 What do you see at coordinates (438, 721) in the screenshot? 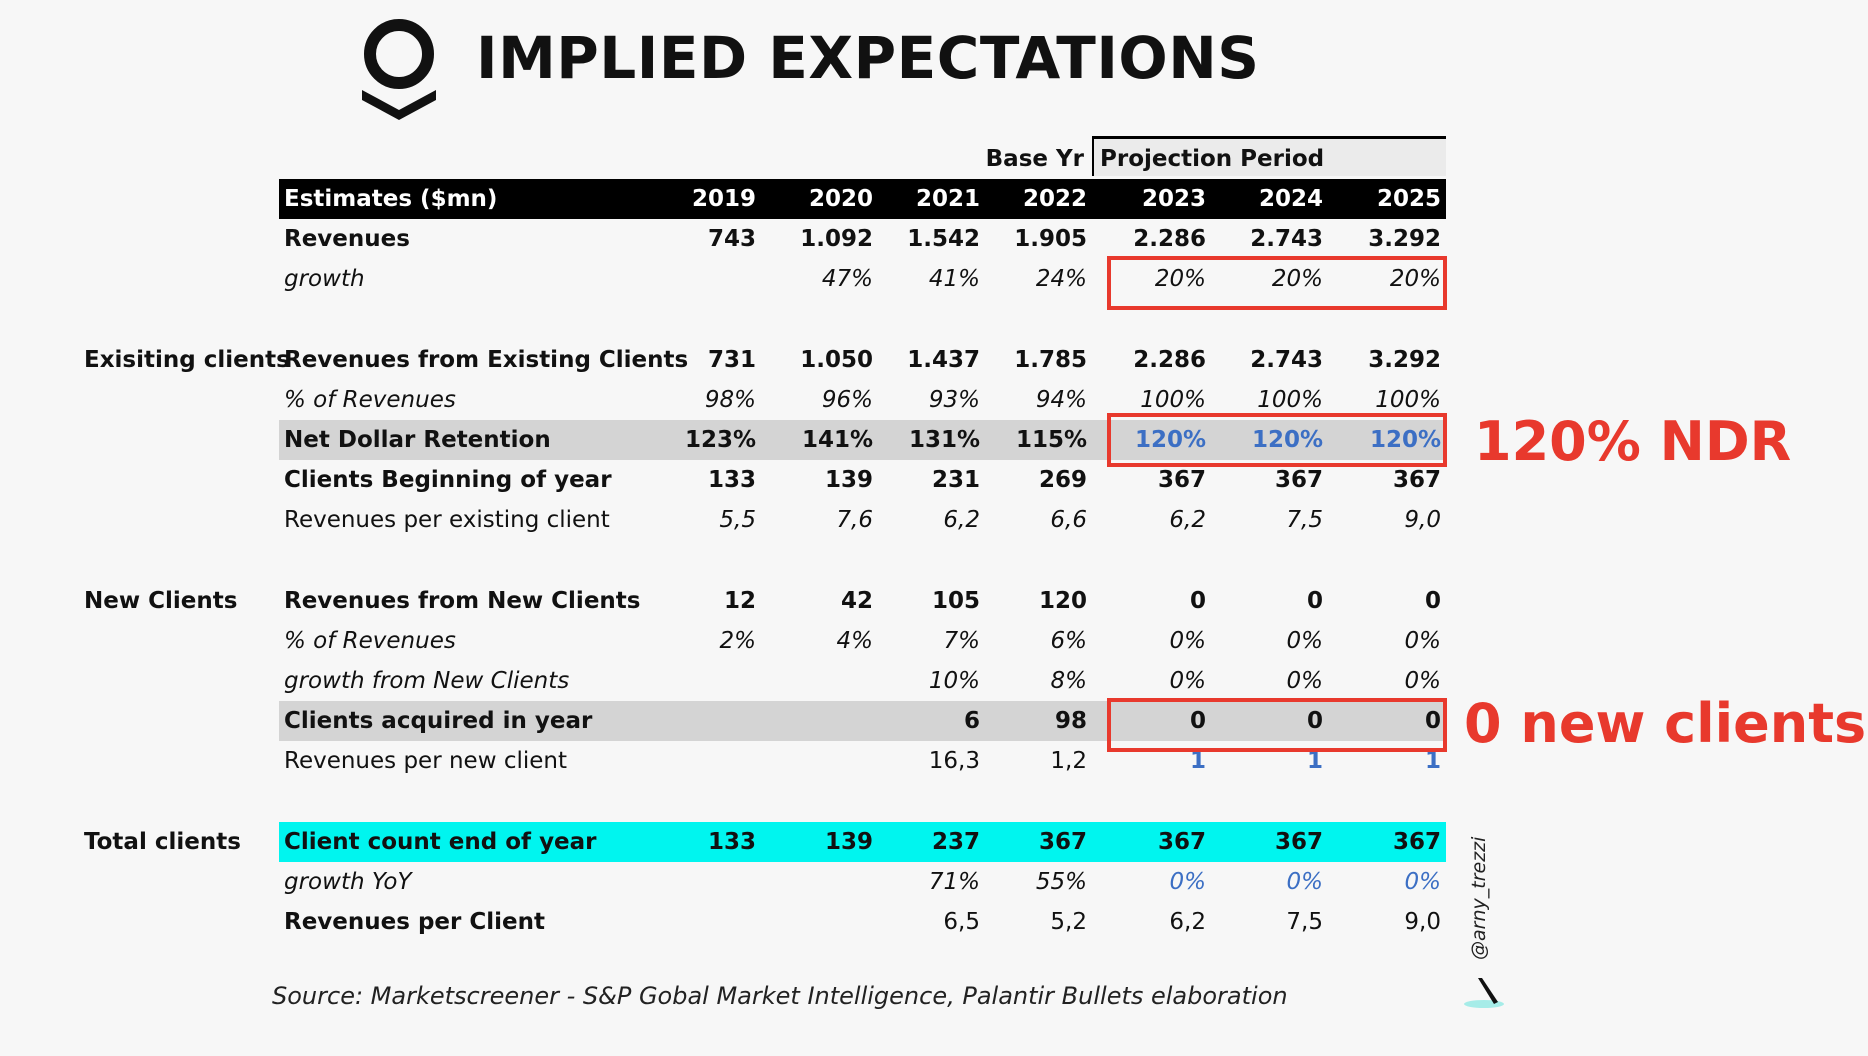
I see `acquired-label: Clients acquired in year` at bounding box center [438, 721].